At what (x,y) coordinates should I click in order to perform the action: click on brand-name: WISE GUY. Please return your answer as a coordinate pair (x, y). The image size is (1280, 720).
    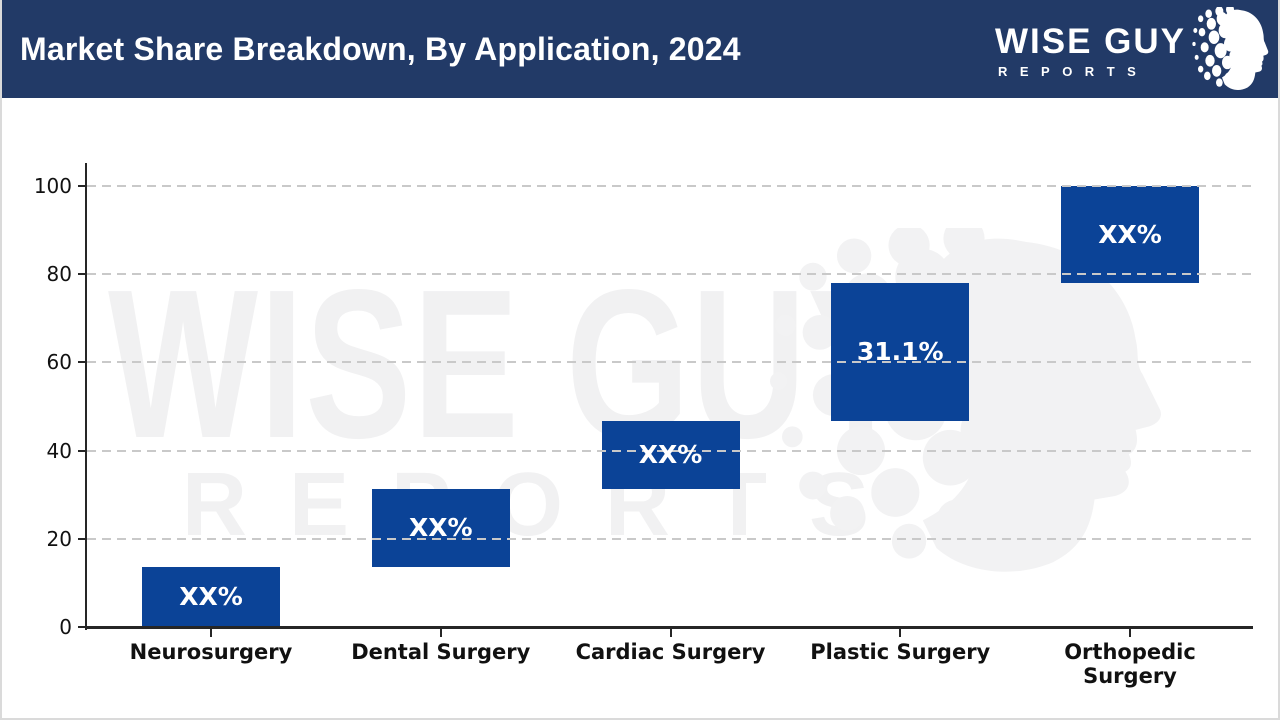
    Looking at the image, I should click on (1090, 41).